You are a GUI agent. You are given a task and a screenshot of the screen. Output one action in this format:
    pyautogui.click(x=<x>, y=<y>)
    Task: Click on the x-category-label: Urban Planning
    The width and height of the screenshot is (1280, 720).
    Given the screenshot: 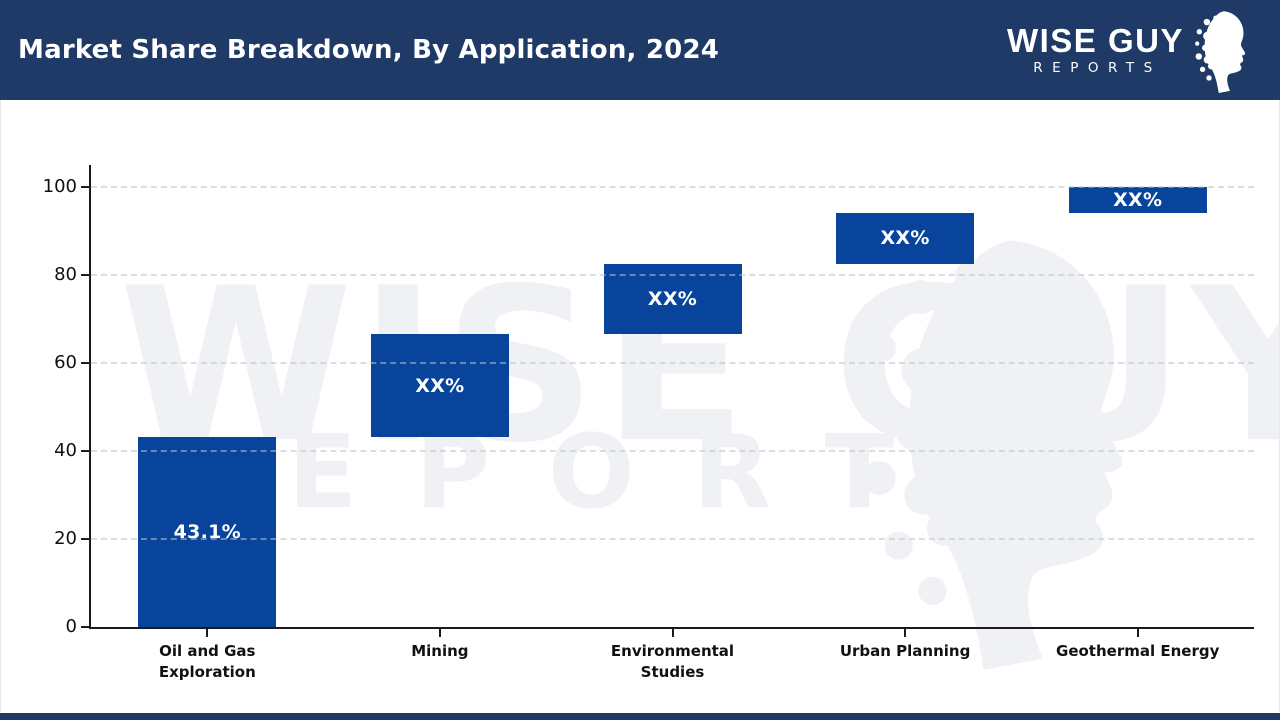 What is the action you would take?
    pyautogui.click(x=905, y=651)
    